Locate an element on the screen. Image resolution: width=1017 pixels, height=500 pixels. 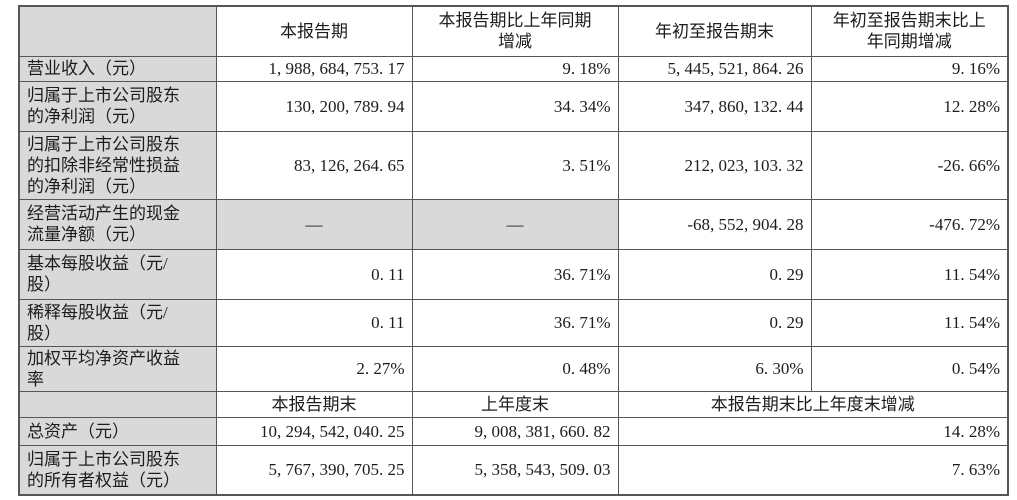
cell-ytd: 5, 445, 521, 864. 26 is located at coordinates (714, 68).